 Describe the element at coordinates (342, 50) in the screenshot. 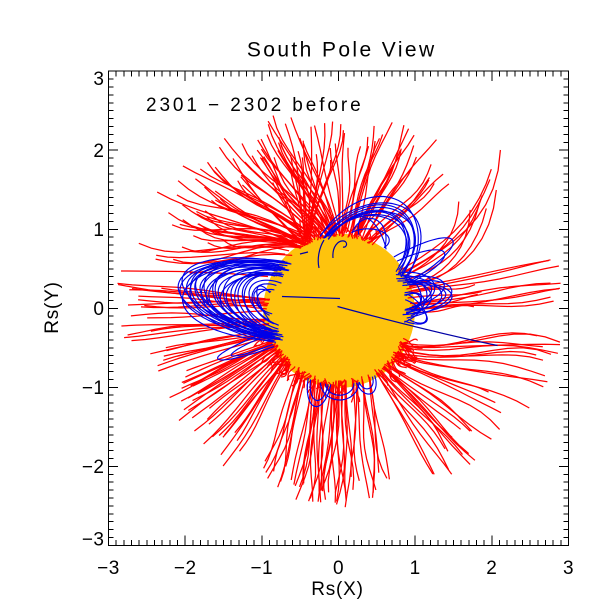

I see `svg-text: South Pole View` at that location.